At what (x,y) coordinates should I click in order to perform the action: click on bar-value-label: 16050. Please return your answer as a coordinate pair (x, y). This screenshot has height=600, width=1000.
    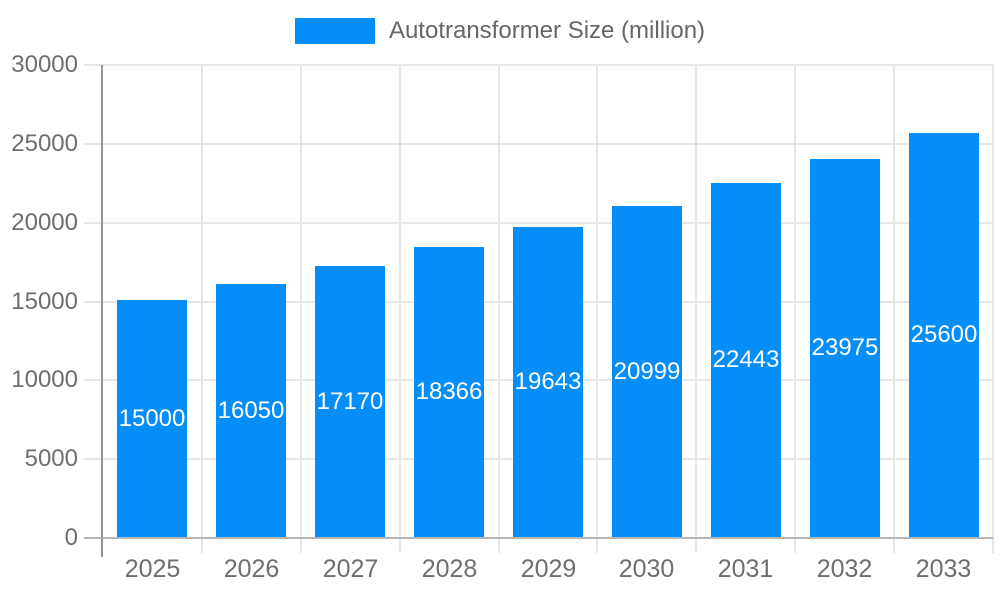
    Looking at the image, I should click on (251, 410).